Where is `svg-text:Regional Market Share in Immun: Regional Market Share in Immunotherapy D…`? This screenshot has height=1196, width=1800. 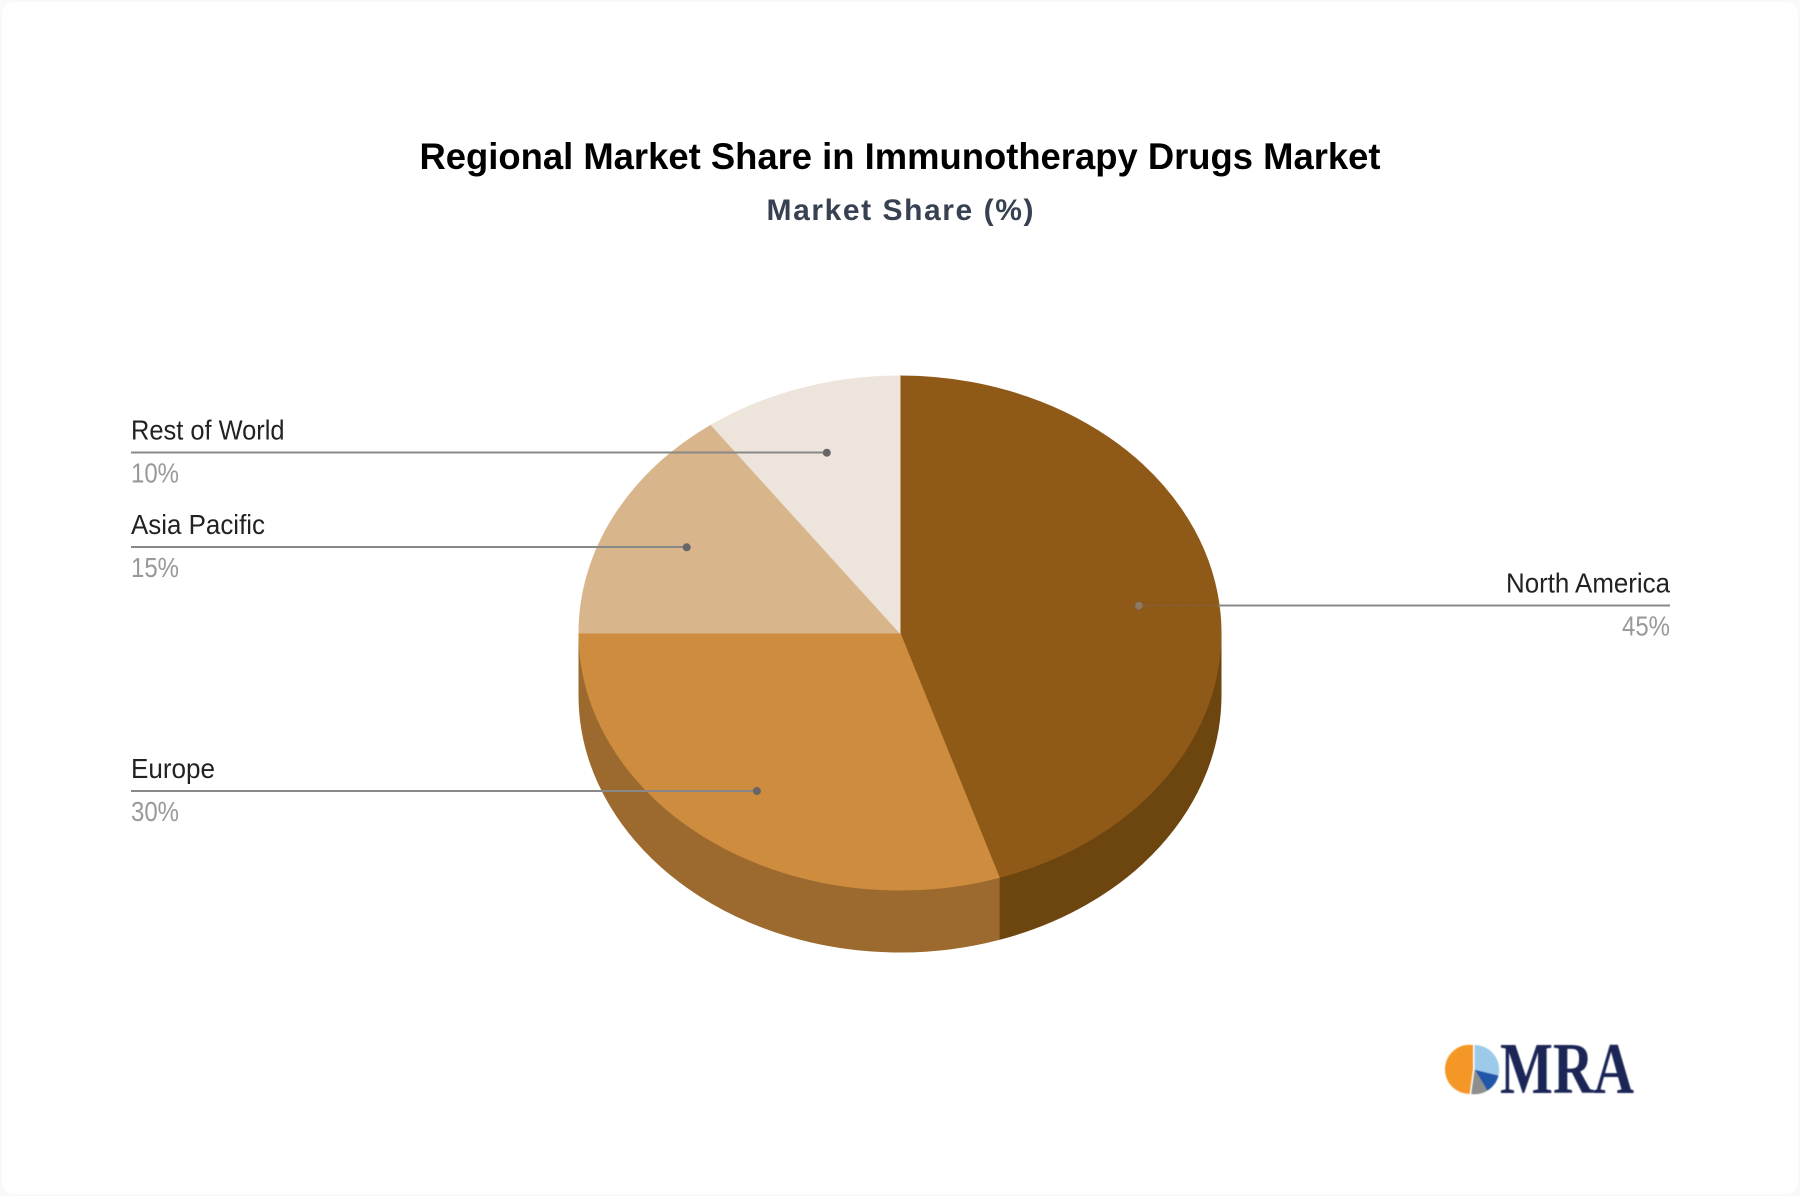 svg-text:Regional Market Share in Immun: Regional Market Share in Immunotherapy D… is located at coordinates (900, 156).